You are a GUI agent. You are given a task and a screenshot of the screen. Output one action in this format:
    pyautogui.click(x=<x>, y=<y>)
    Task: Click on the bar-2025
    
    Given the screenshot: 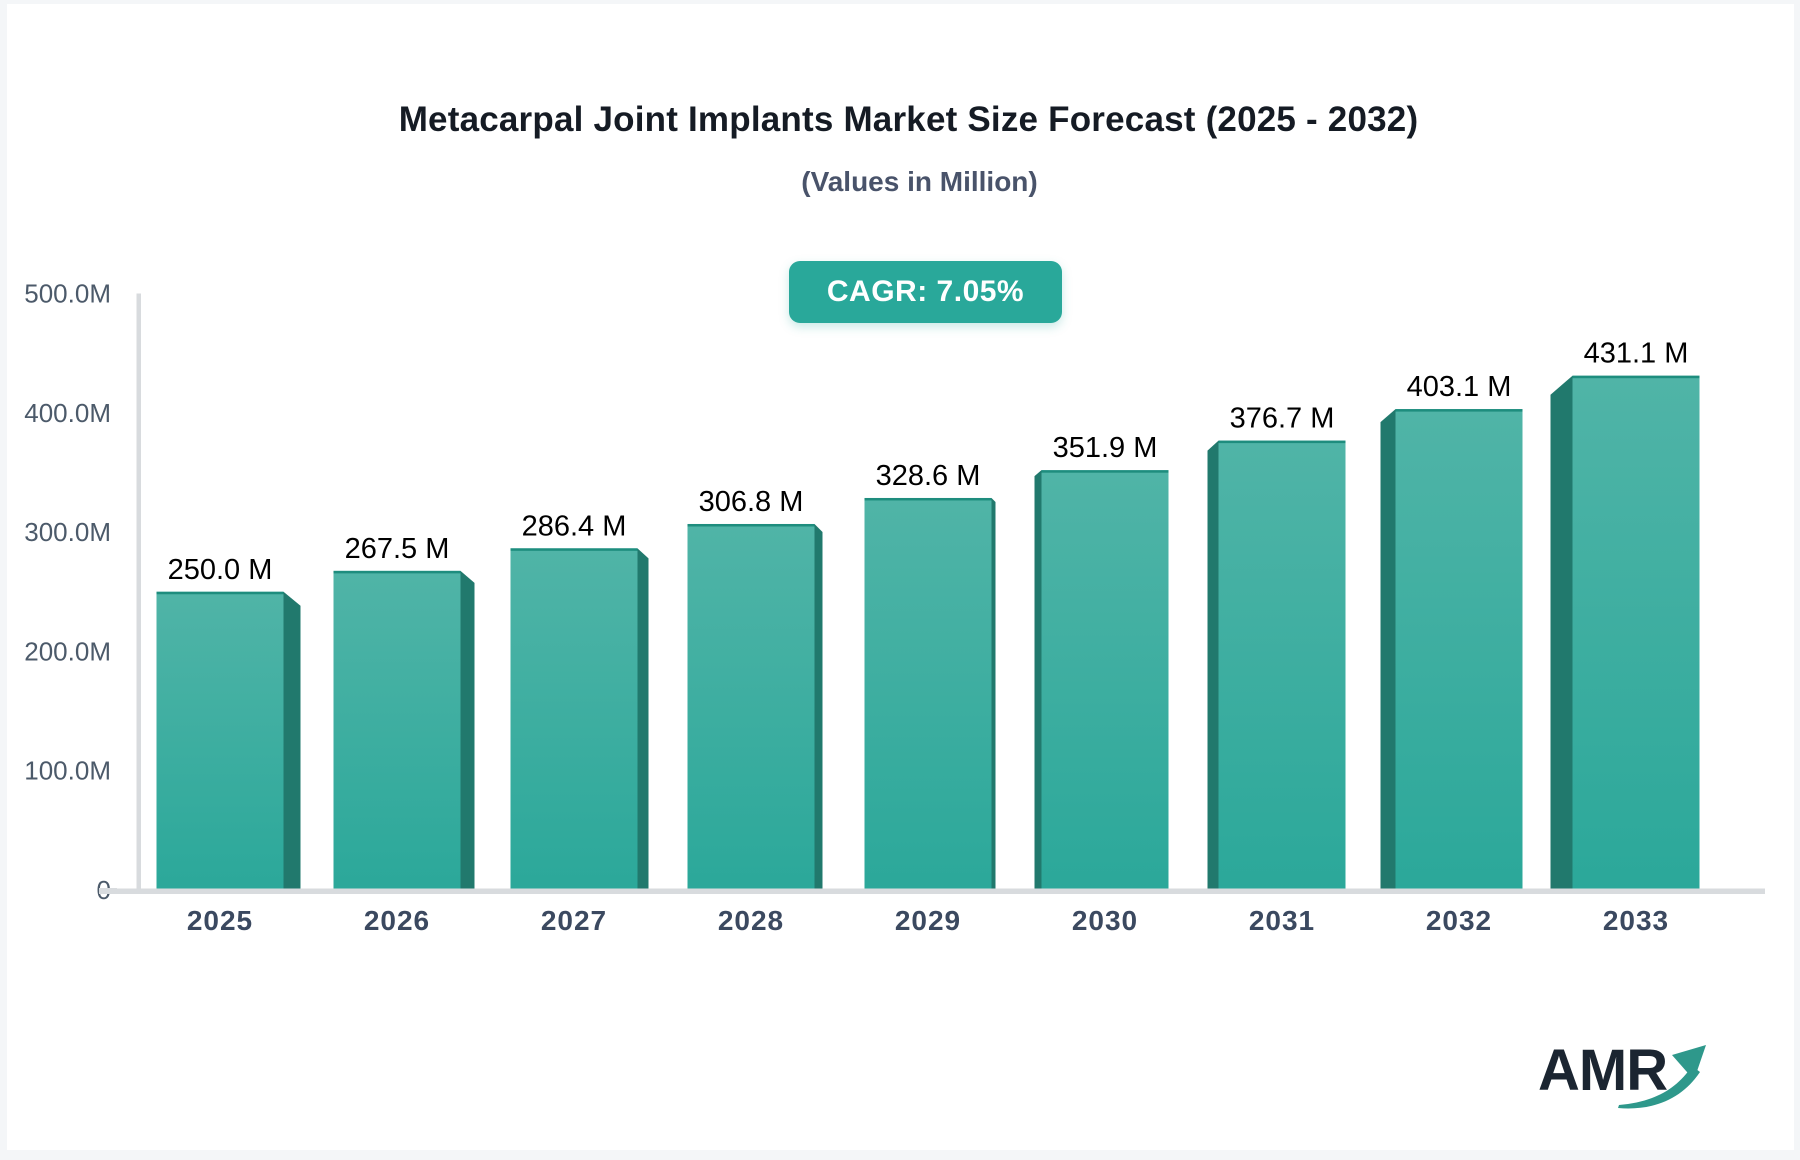 What is the action you would take?
    pyautogui.click(x=220, y=740)
    